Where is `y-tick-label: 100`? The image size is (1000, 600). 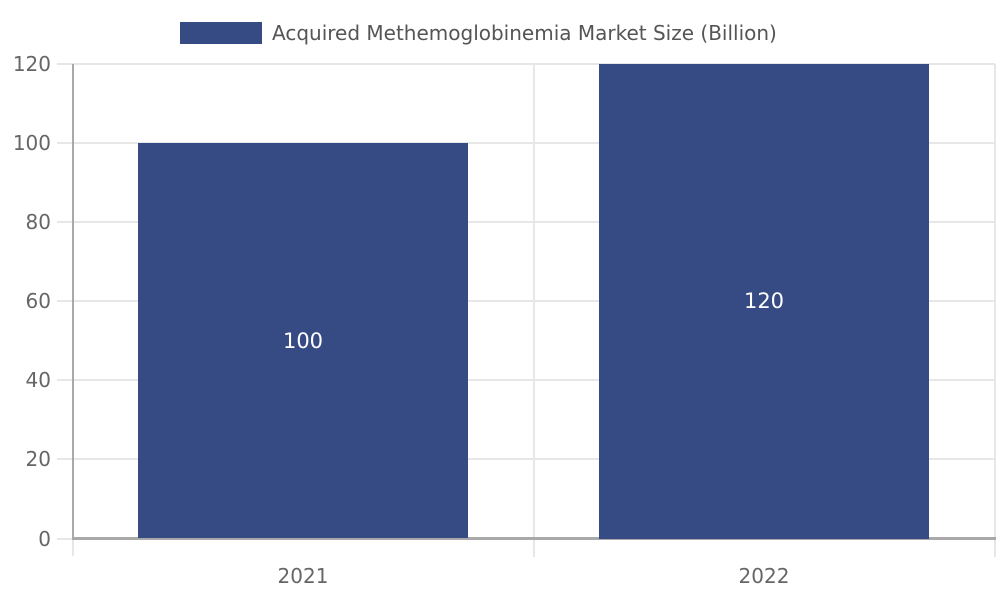
y-tick-label: 100 is located at coordinates (31, 142).